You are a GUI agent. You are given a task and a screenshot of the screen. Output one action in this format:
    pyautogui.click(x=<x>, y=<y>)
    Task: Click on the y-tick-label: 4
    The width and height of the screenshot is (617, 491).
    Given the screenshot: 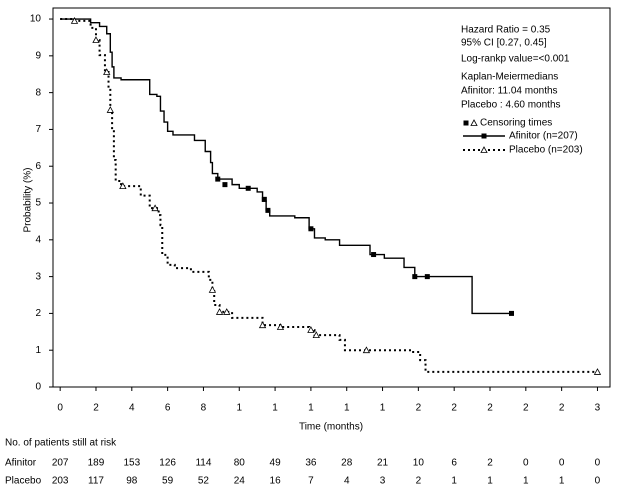 What is the action you would take?
    pyautogui.click(x=38, y=239)
    